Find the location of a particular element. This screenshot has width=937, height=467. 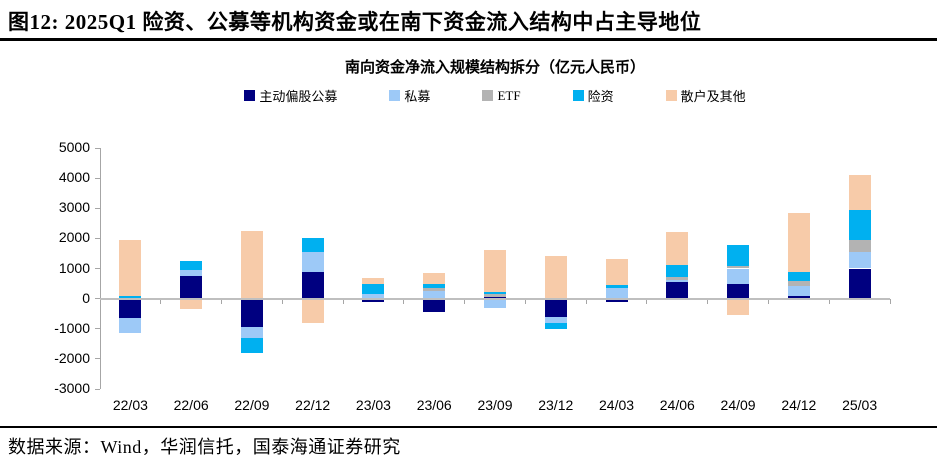

y-axis-label: 1000 is located at coordinates (74, 267).